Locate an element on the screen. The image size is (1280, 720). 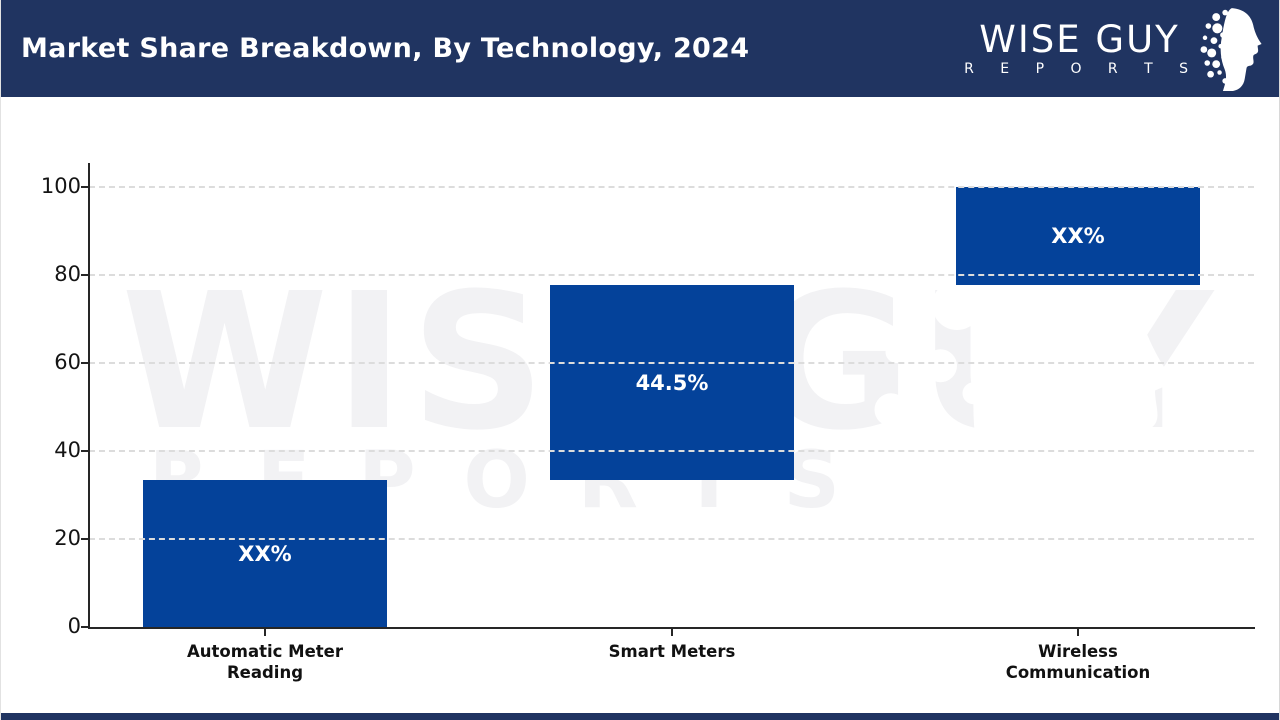
bar-value-label-3: XX% is located at coordinates (1078, 235).